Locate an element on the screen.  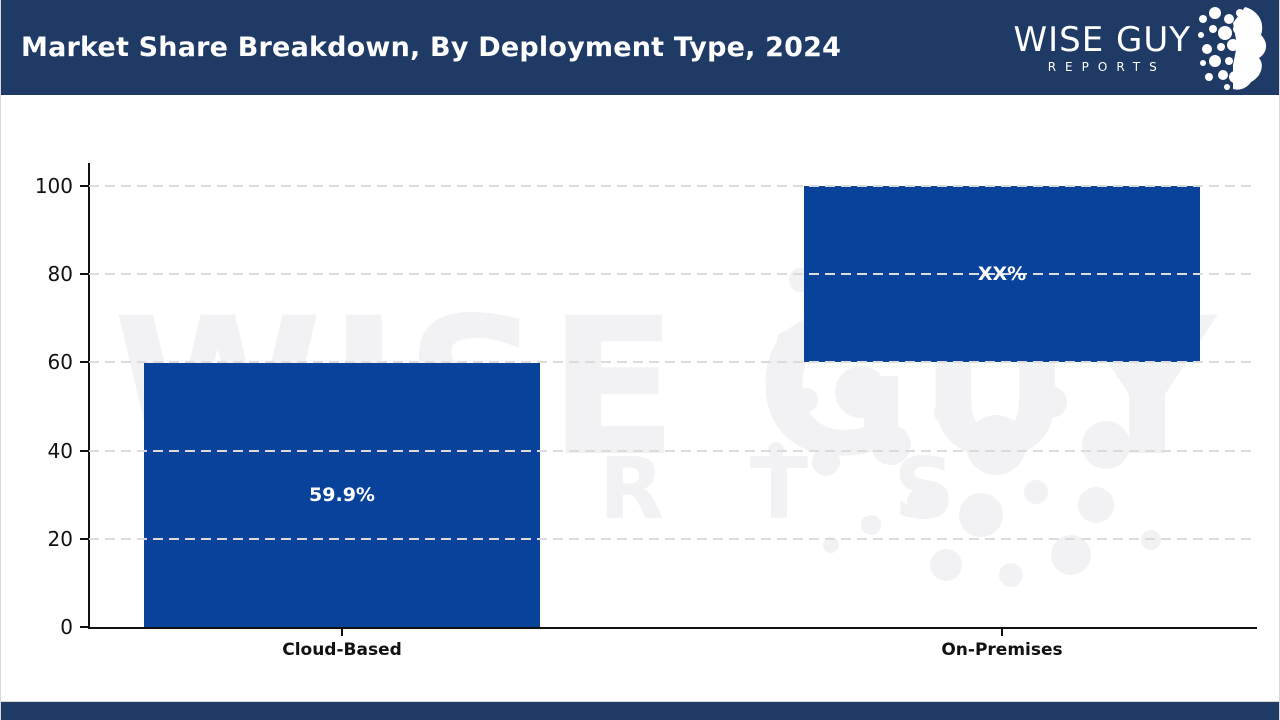
y-tick-label: 60 is located at coordinates (60, 362).